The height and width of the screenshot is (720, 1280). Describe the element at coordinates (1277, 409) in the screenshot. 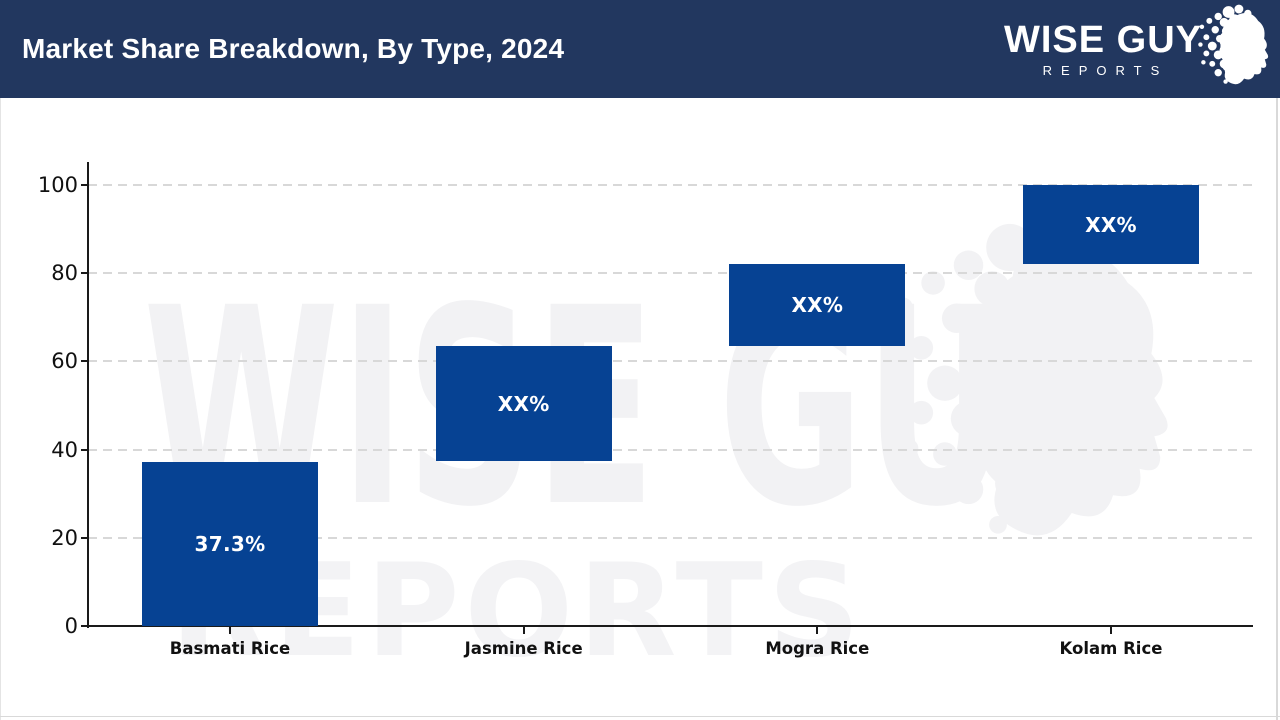

I see `frame-border-right` at that location.